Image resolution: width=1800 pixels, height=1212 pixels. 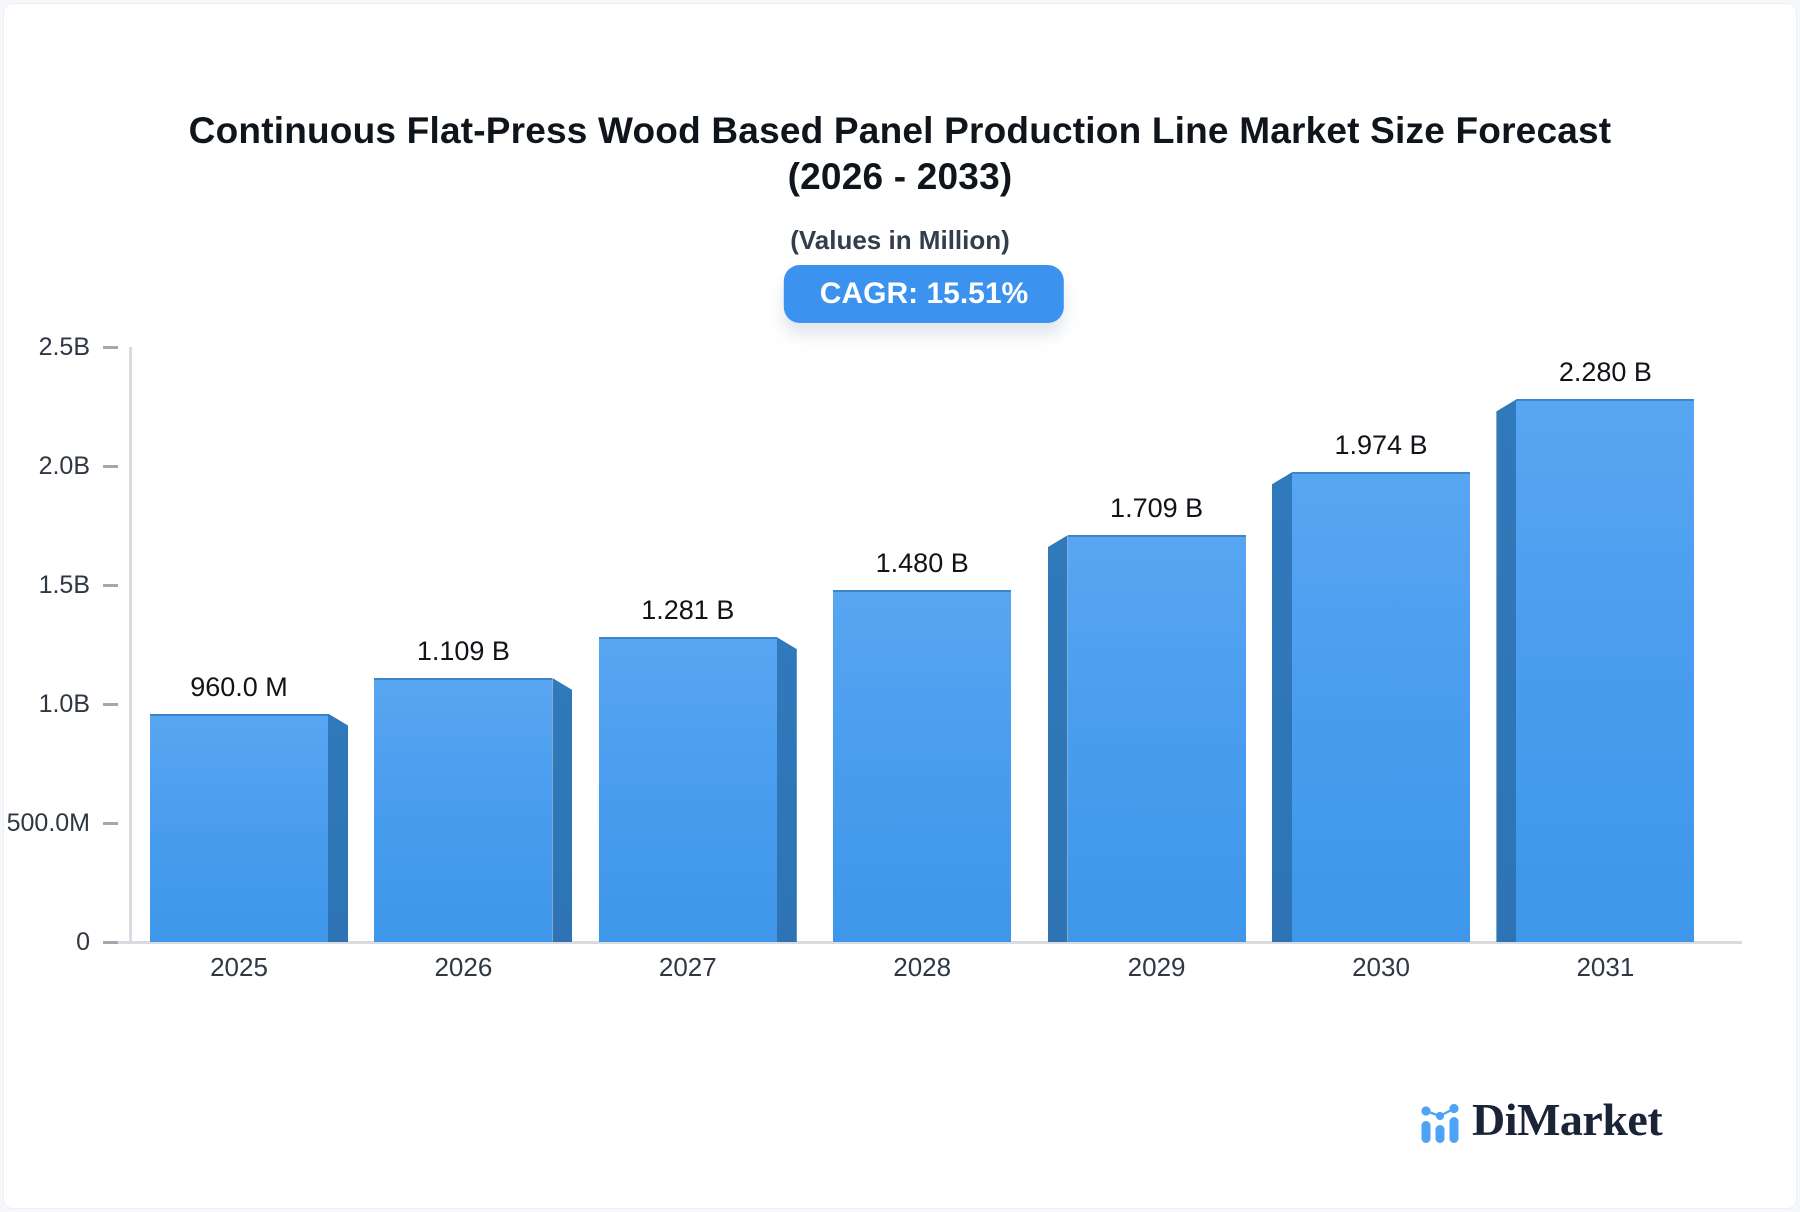 What do you see at coordinates (48, 822) in the screenshot?
I see `y-tick-label: 500.0M` at bounding box center [48, 822].